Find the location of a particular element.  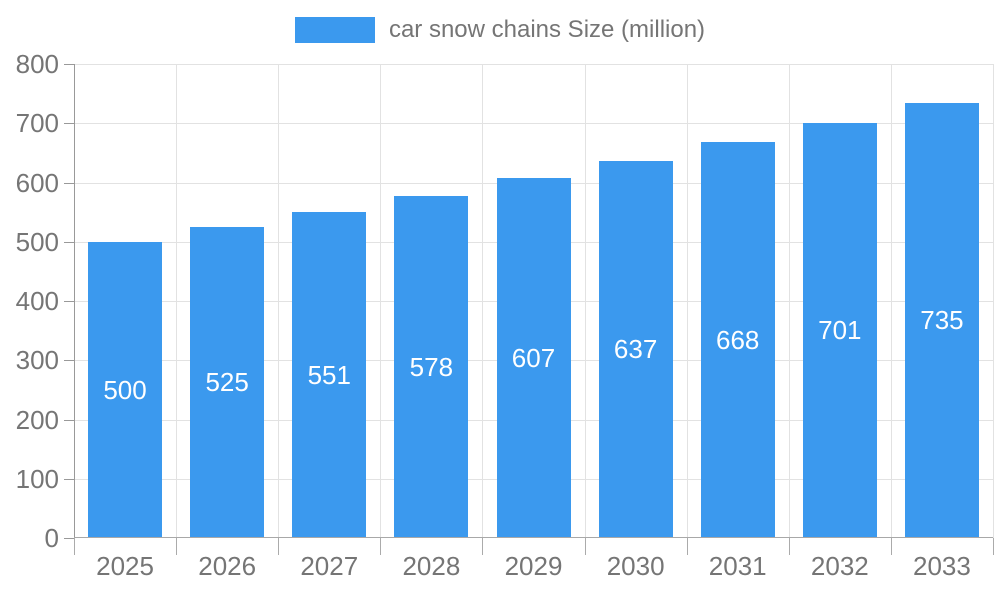

y-tick-label: 300 is located at coordinates (37, 360).